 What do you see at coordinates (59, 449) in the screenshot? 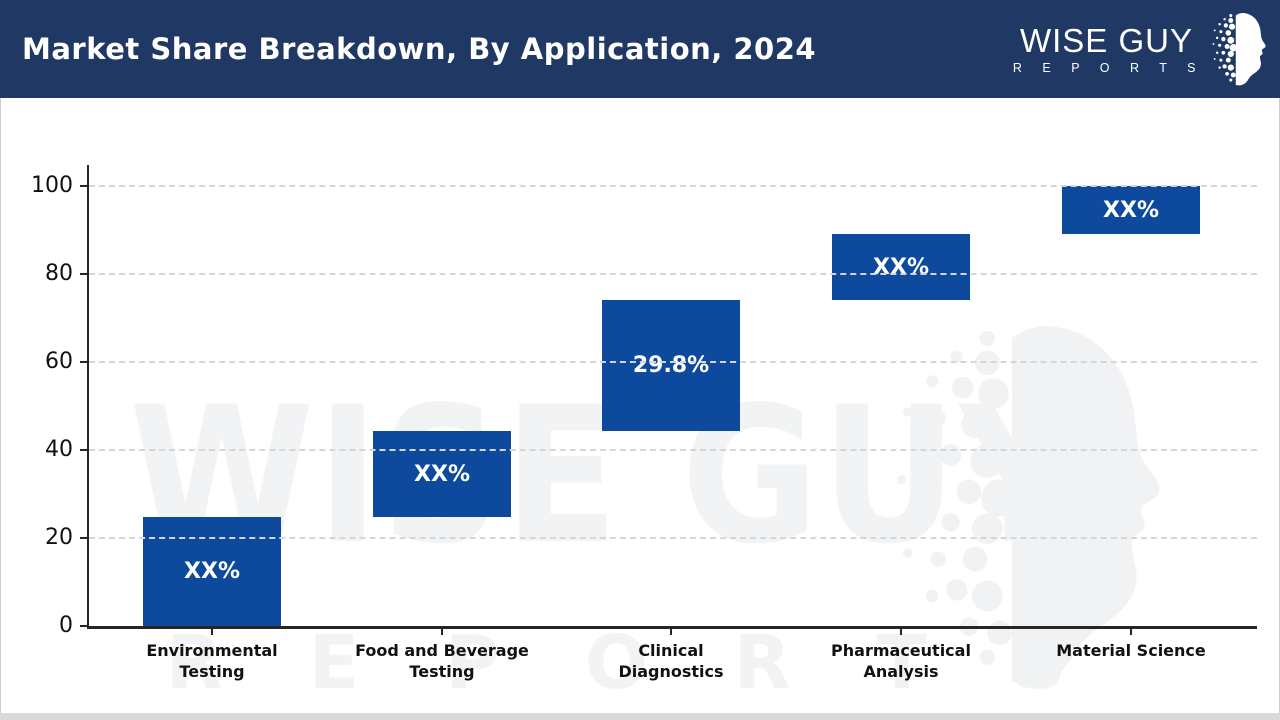
I see `y-tick-label-40: 40` at bounding box center [59, 449].